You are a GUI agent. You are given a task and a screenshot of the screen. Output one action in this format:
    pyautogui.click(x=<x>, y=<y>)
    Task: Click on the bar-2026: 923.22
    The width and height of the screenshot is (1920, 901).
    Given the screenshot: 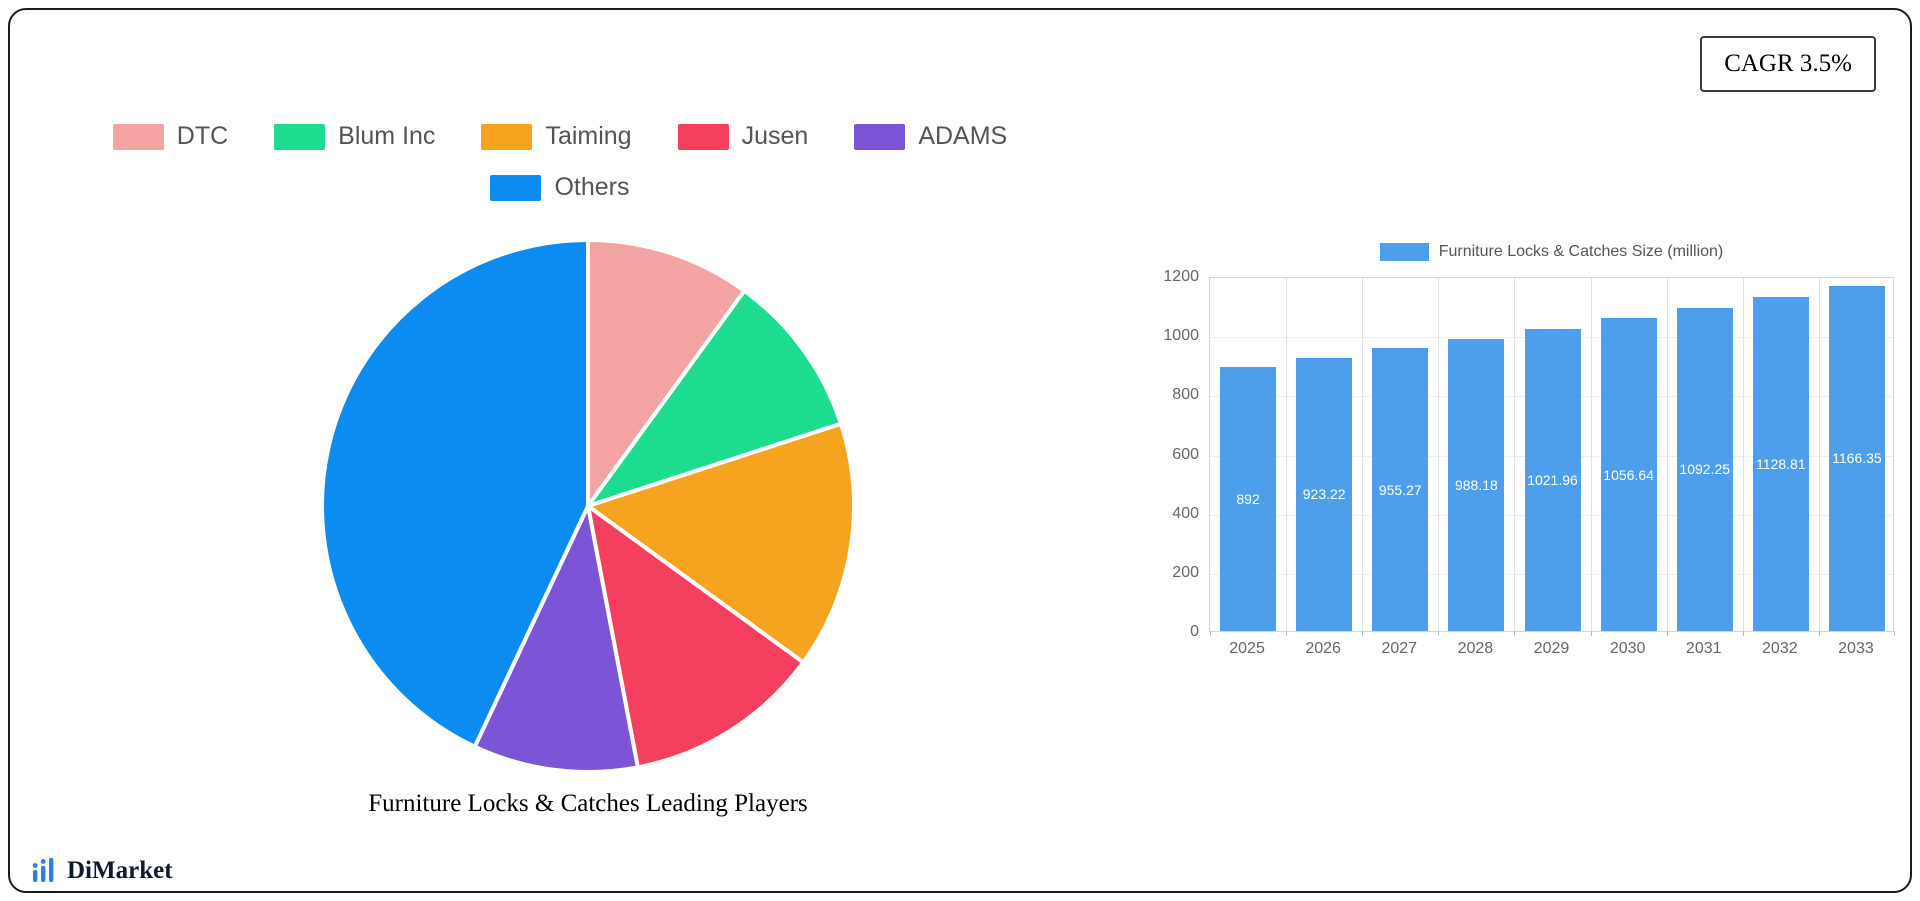 What is the action you would take?
    pyautogui.click(x=1324, y=494)
    